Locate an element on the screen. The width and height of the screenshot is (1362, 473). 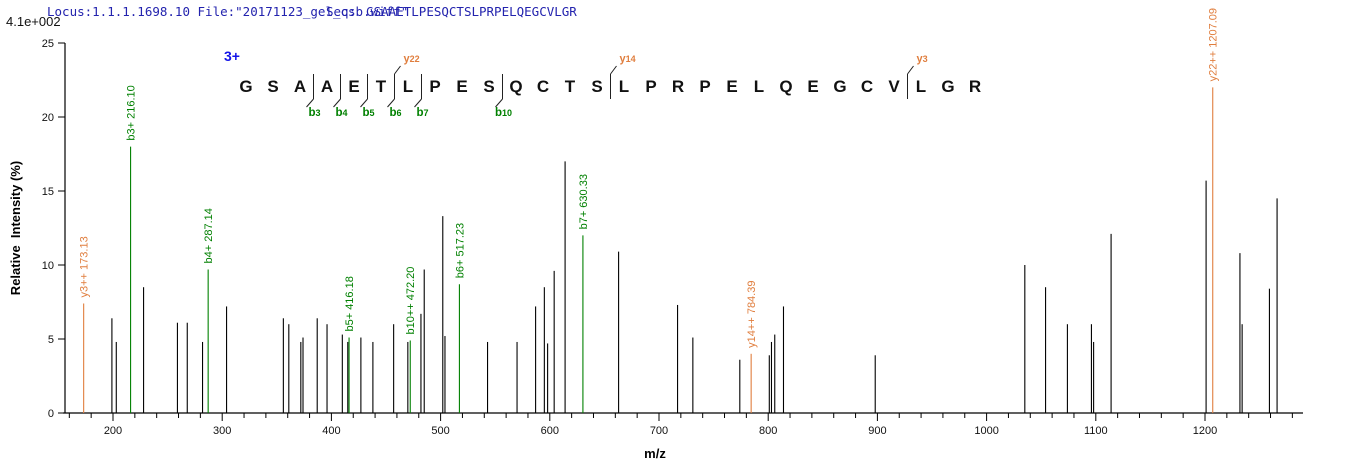
peak-label: b6+ 517.23 is located at coordinates (460, 250).